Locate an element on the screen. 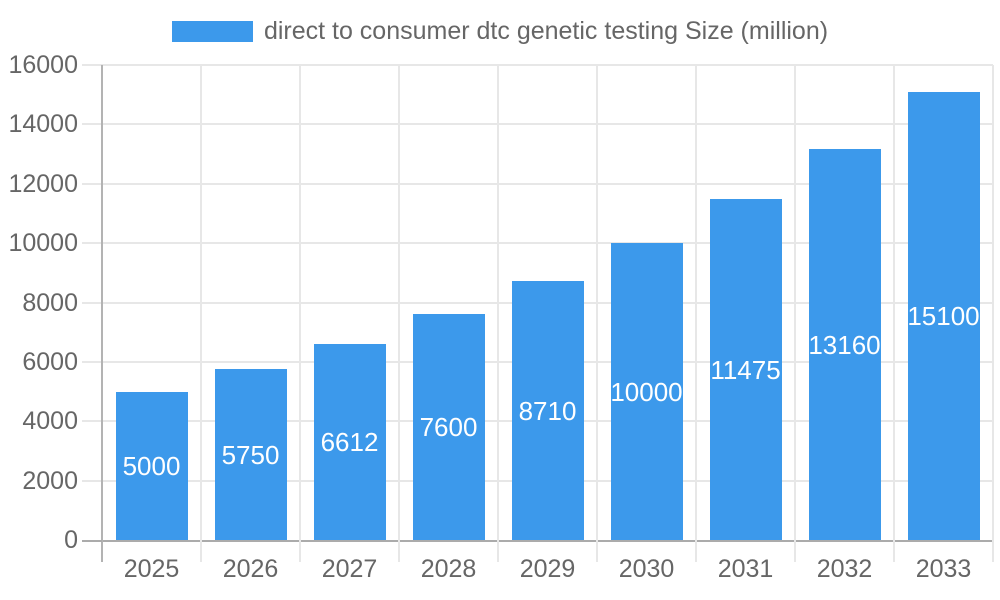 Image resolution: width=1000 pixels, height=600 pixels. bar-value-label: 11475 is located at coordinates (745, 369).